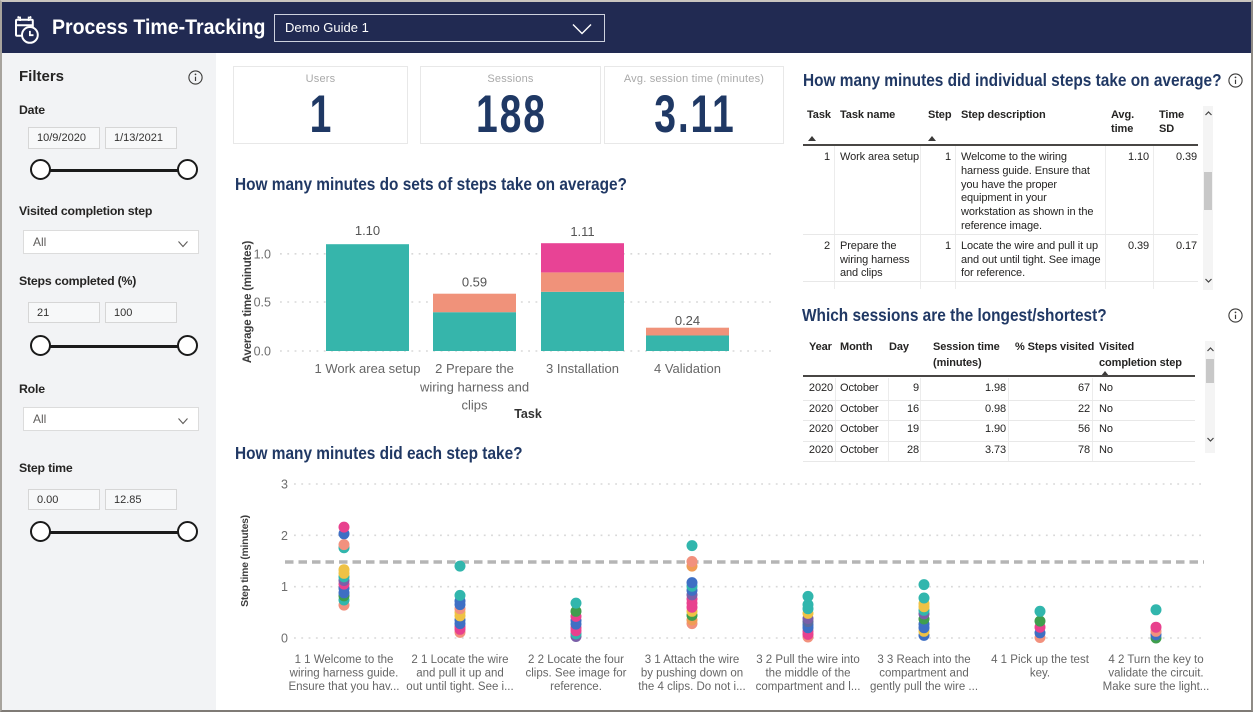 The image size is (1256, 715). Describe the element at coordinates (459, 660) in the screenshot. I see `svg-text: 2 1 Locate the wire` at that location.